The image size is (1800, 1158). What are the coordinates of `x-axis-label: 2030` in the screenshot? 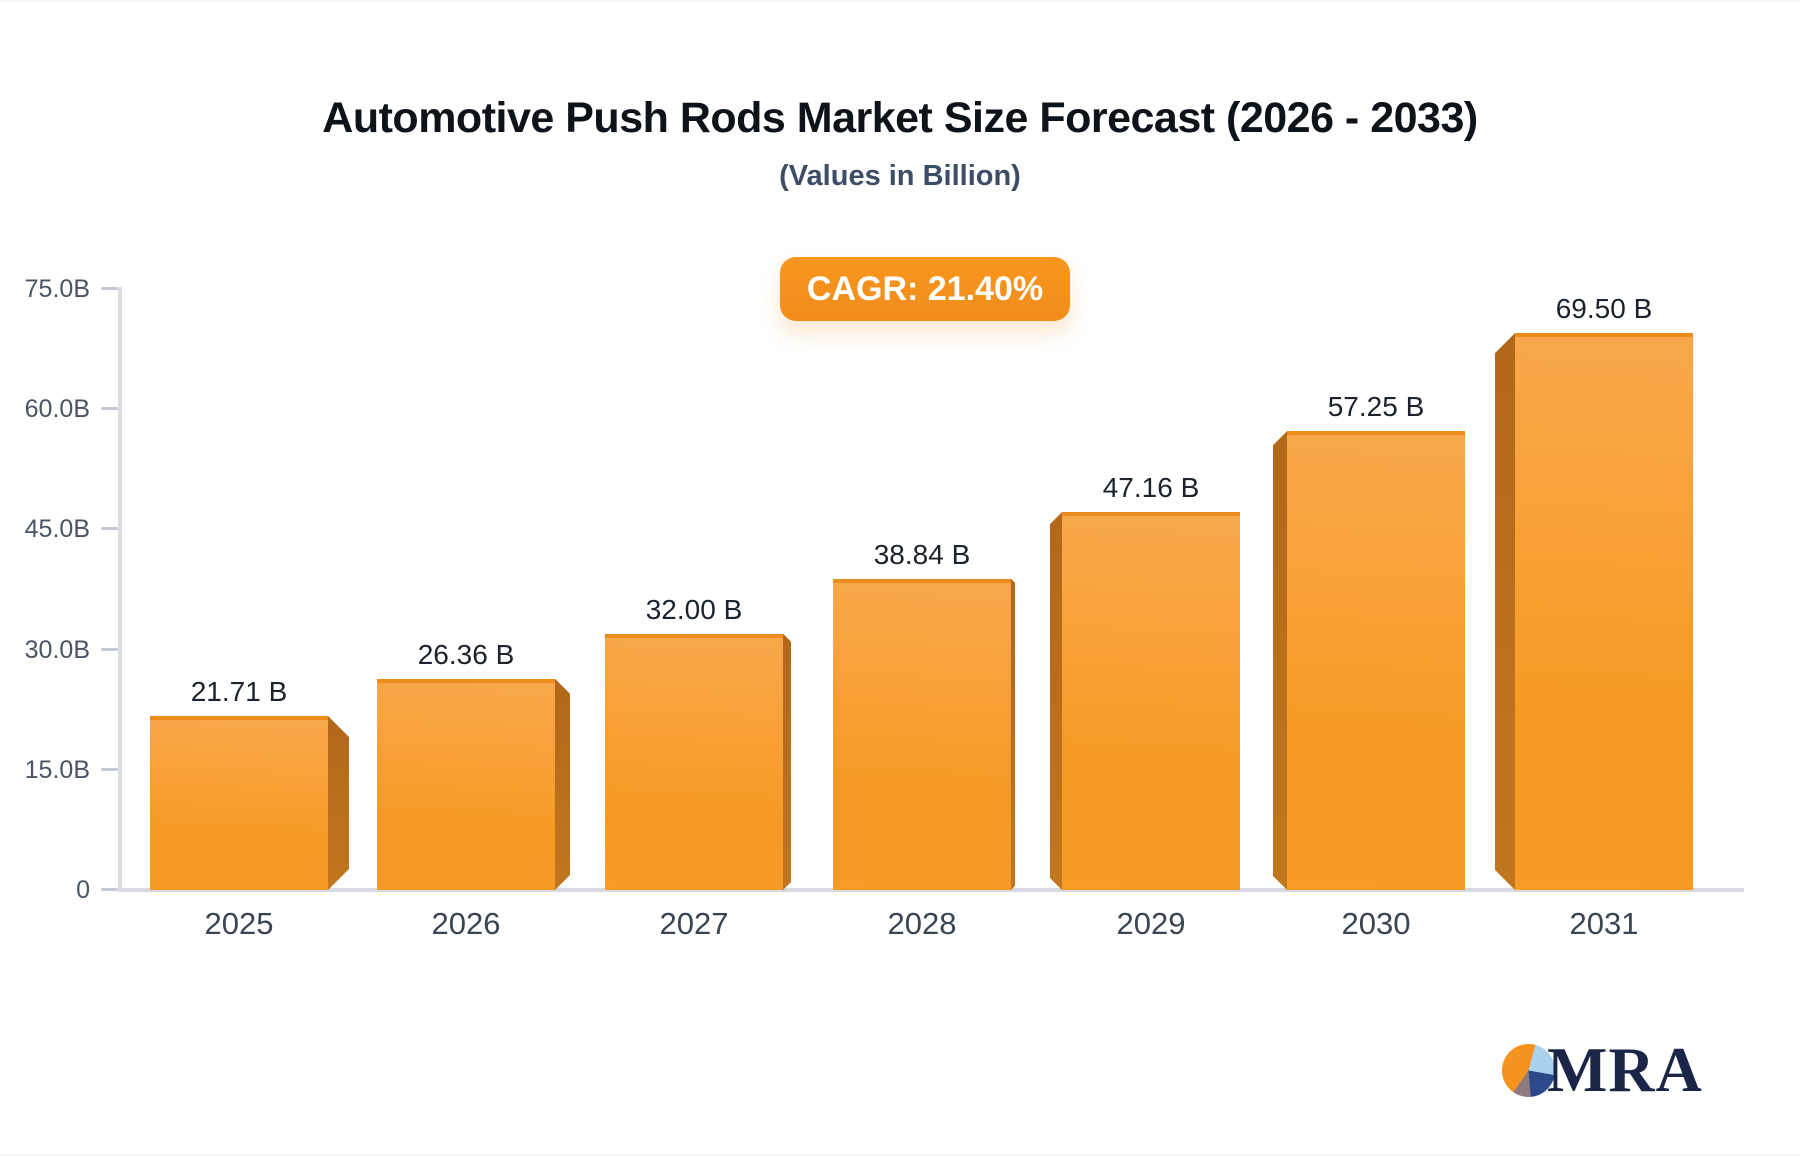 It's located at (1376, 923).